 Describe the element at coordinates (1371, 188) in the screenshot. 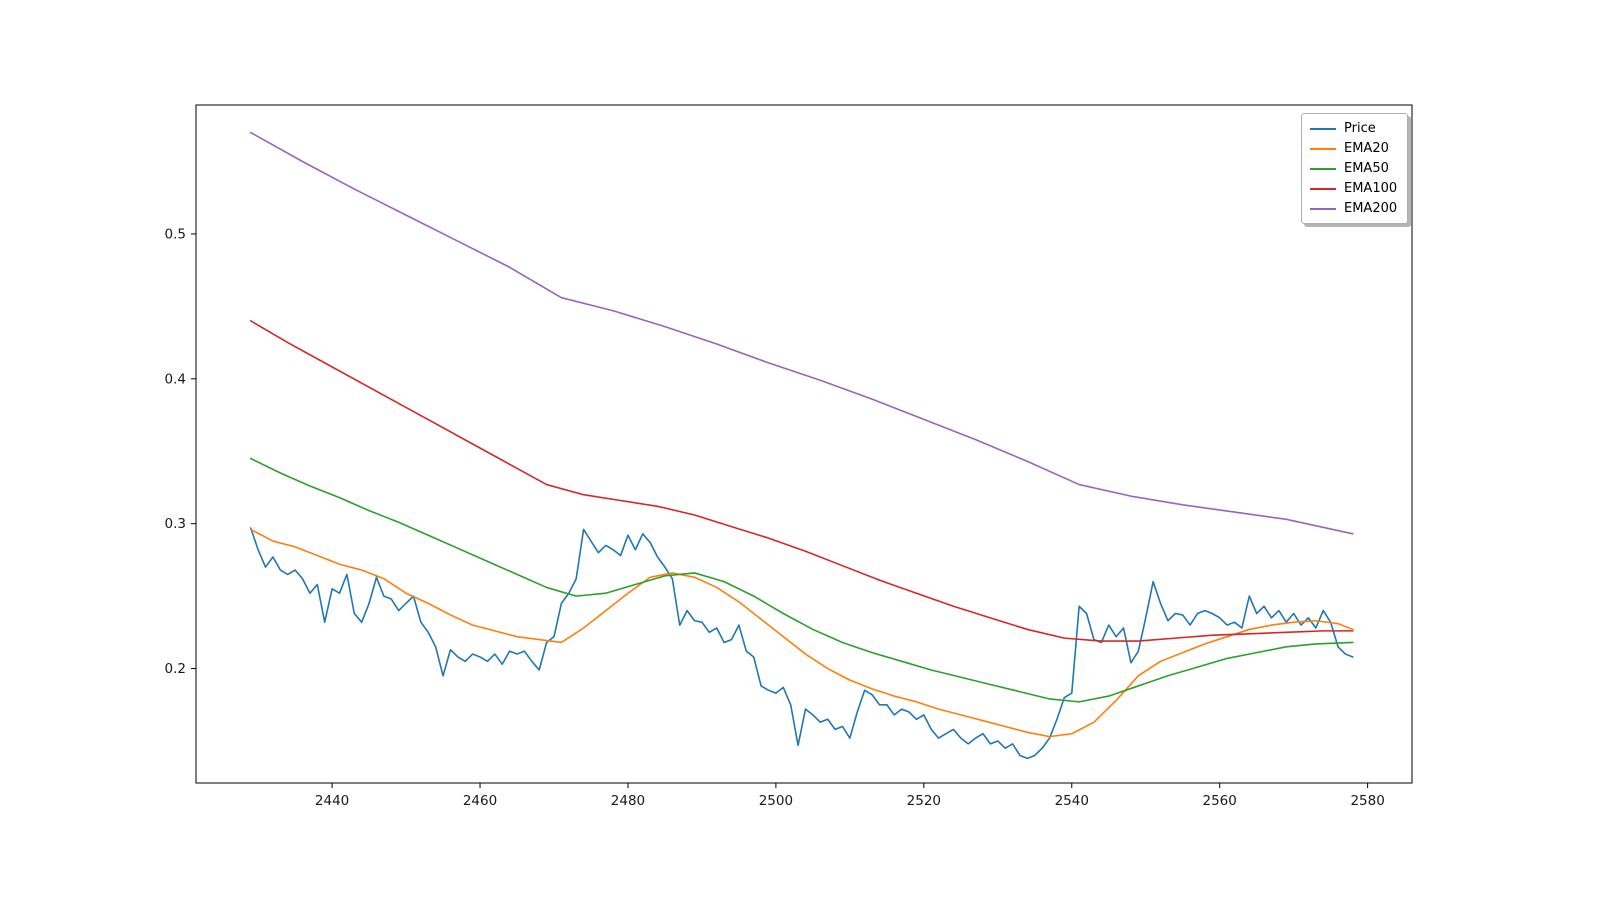

I see `legend-label: EMA100` at that location.